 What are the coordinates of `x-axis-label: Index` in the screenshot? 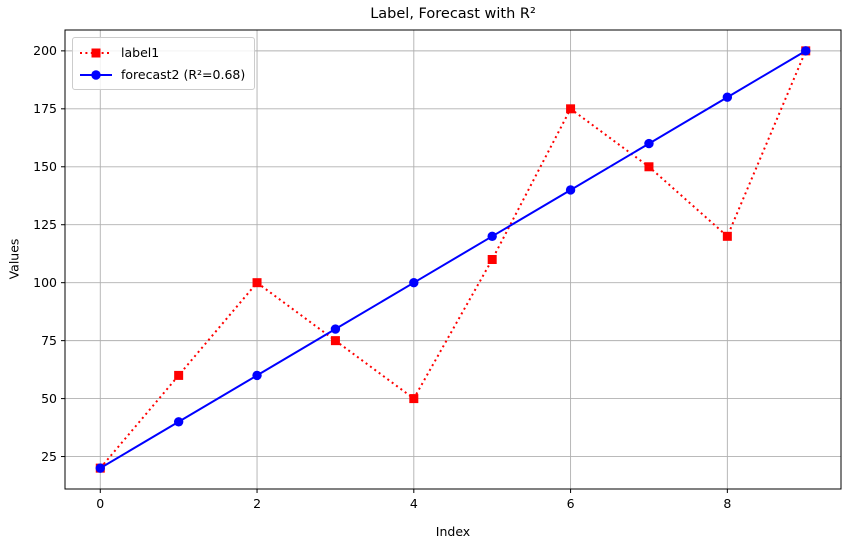 It's located at (453, 531).